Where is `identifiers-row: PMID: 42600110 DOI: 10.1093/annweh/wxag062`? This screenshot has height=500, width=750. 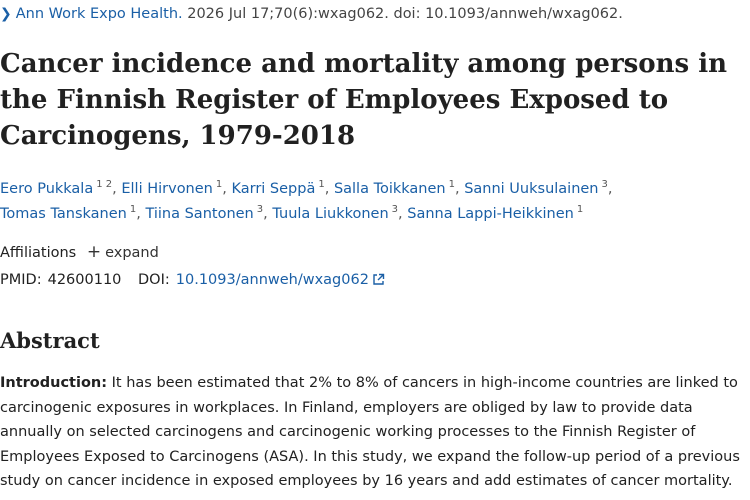 identifiers-row: PMID: 42600110 DOI: 10.1093/annweh/wxag062 is located at coordinates (192, 280).